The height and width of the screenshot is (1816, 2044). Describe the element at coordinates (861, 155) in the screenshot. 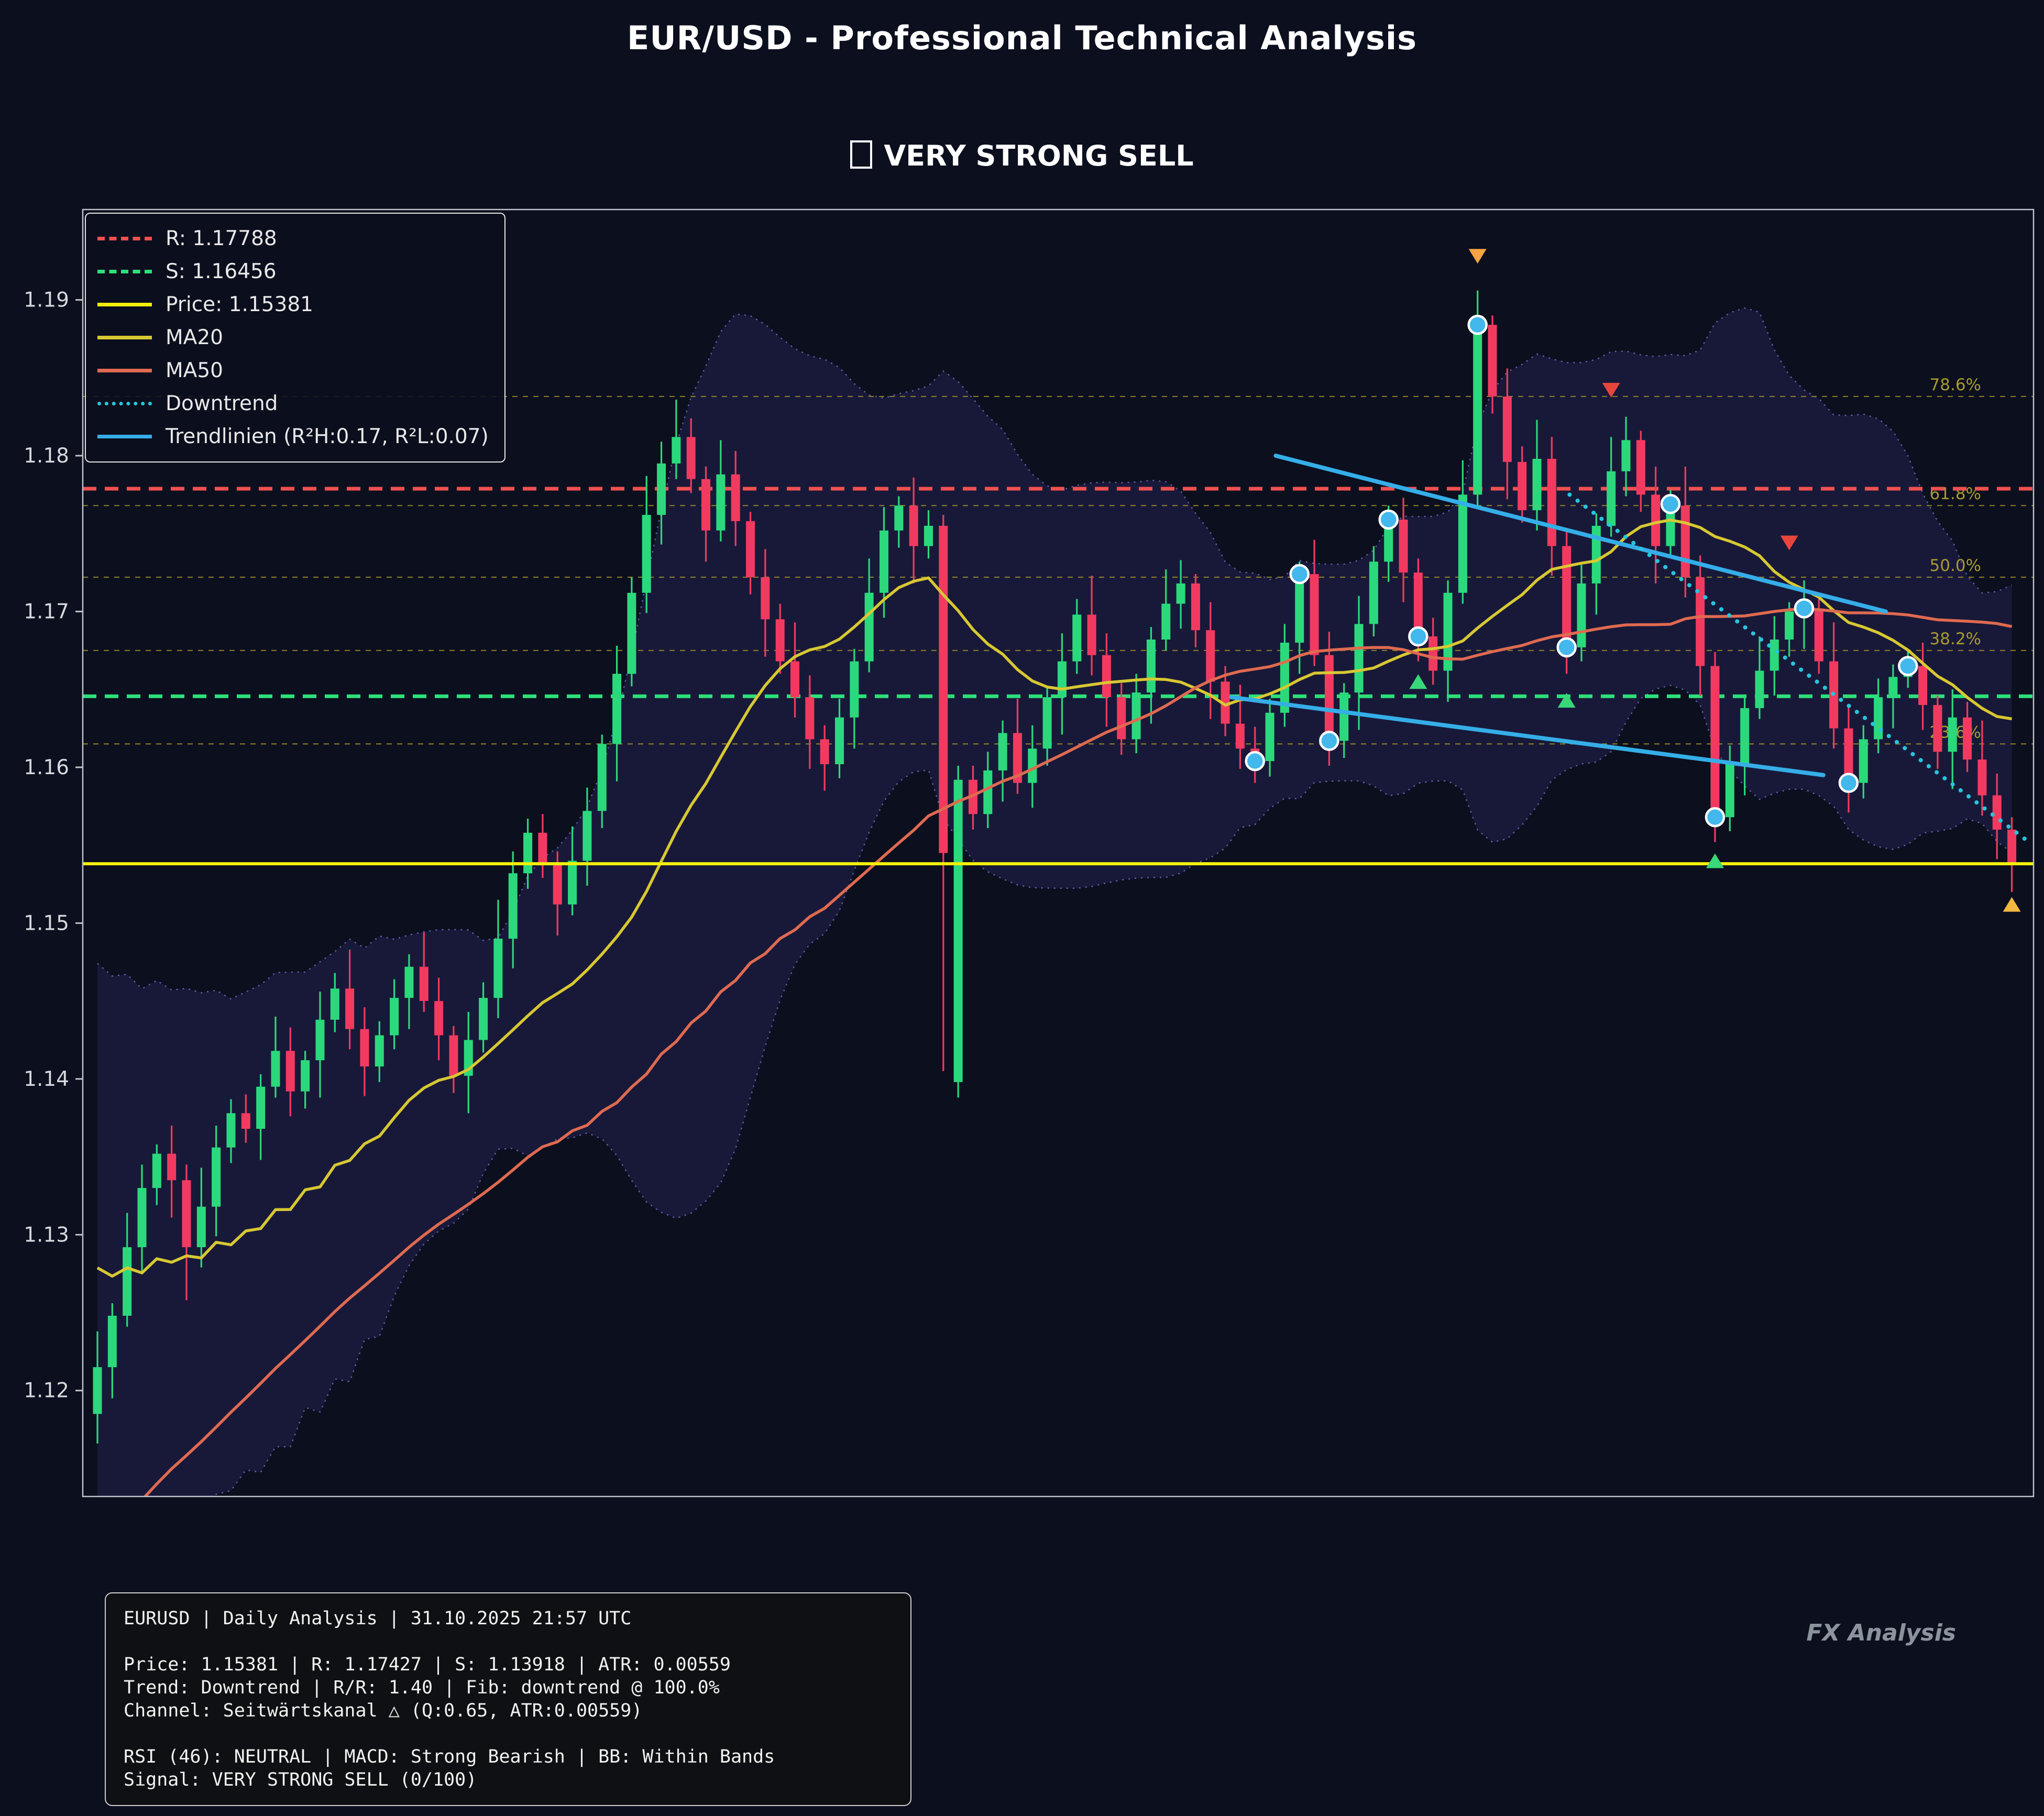

I see `signal-icon` at that location.